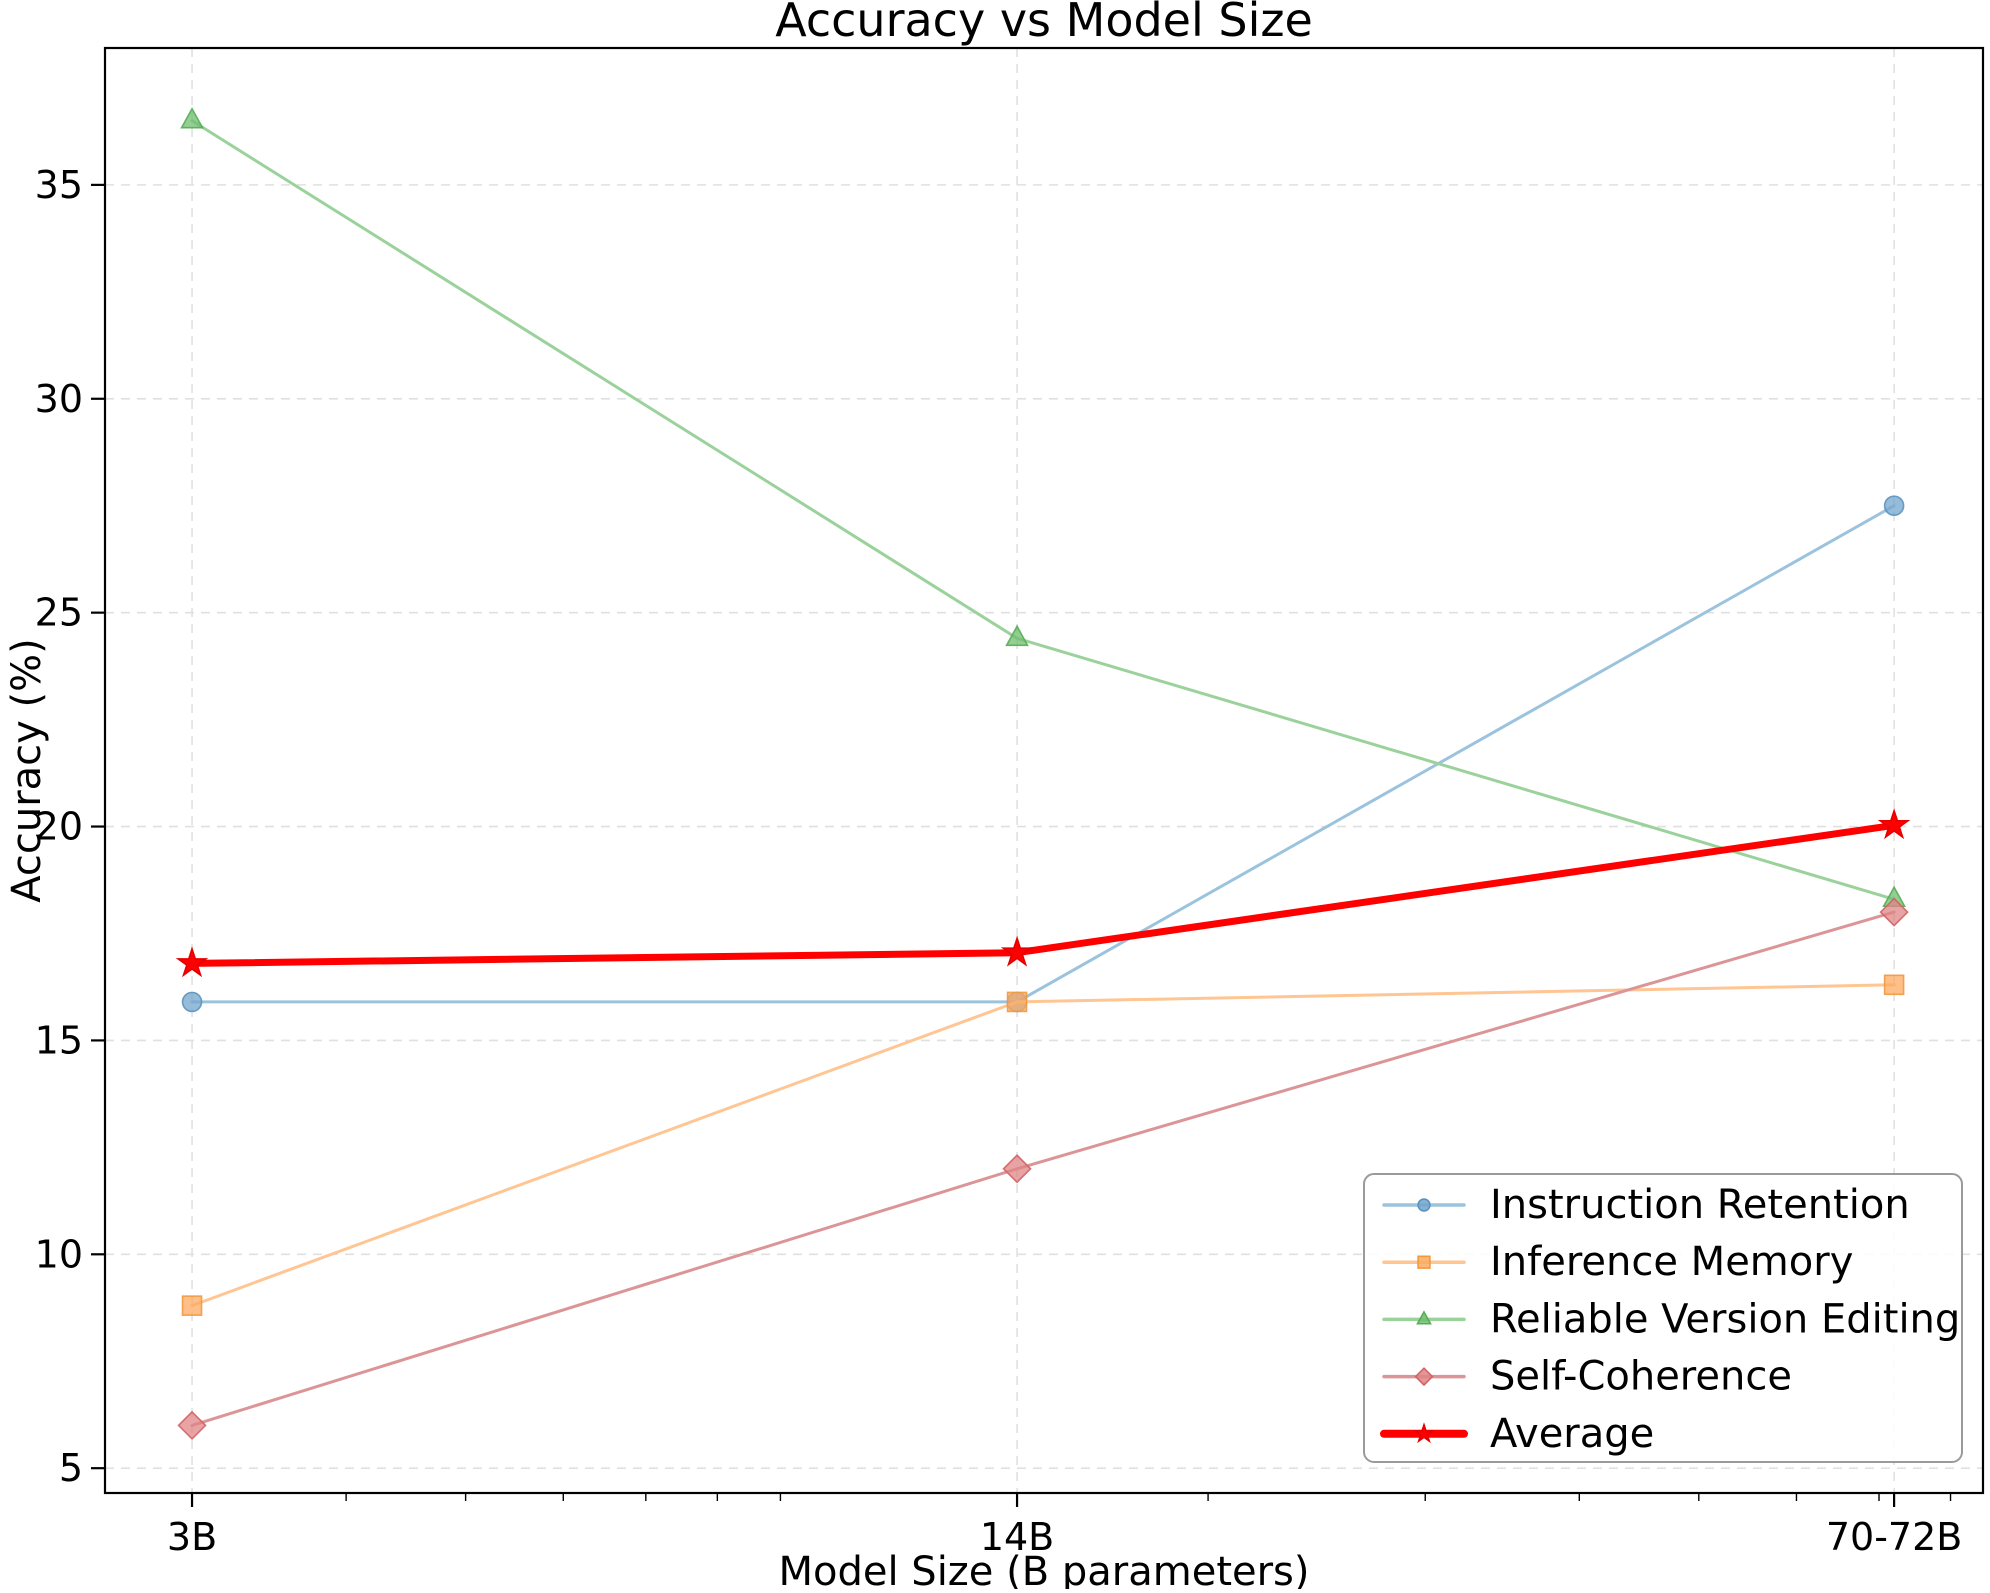 This screenshot has width=1990, height=1593. What do you see at coordinates (1017, 1002) in the screenshot?
I see `inference-memory-point-14b` at bounding box center [1017, 1002].